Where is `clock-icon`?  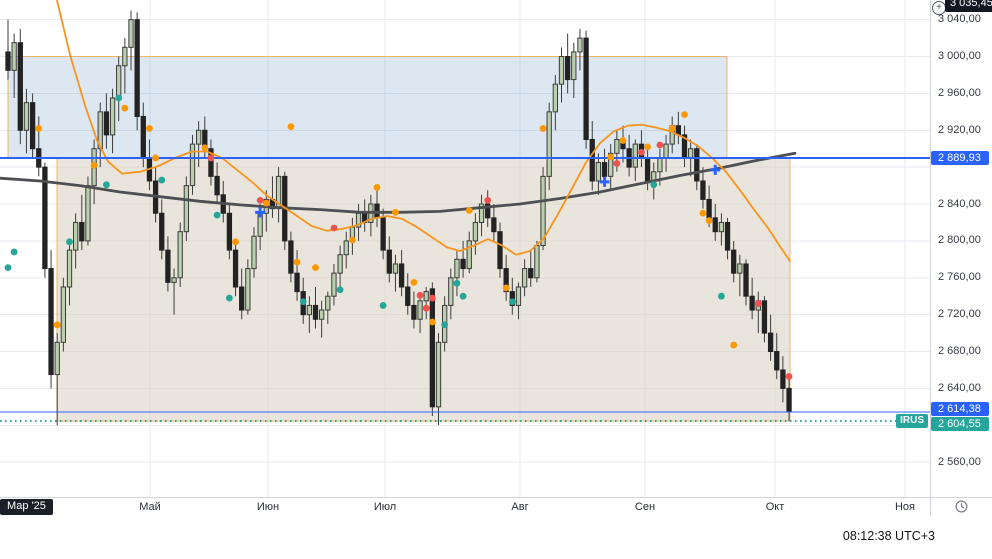
clock-icon is located at coordinates (961, 506).